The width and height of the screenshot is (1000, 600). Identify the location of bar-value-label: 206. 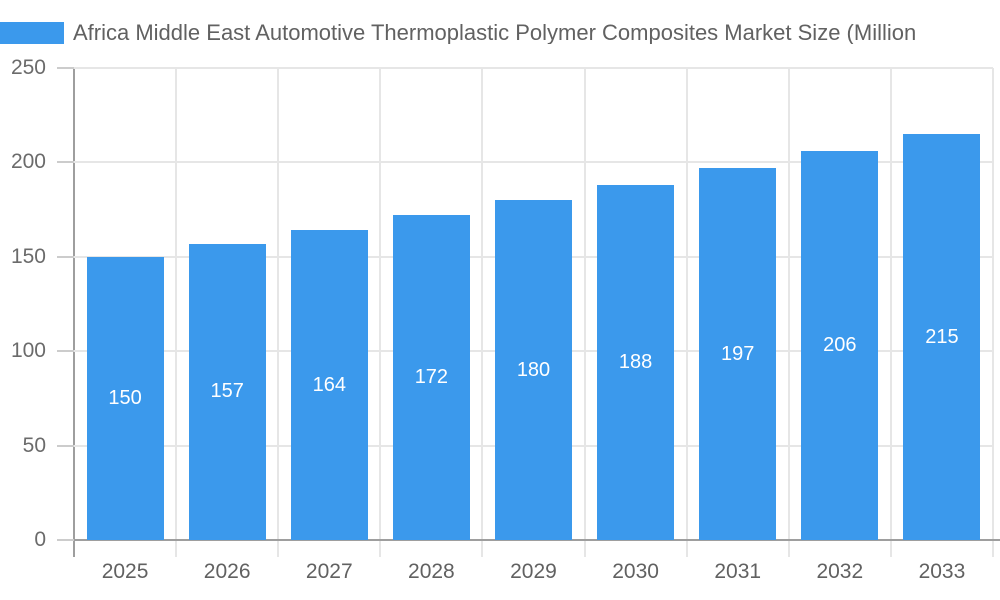
(840, 345).